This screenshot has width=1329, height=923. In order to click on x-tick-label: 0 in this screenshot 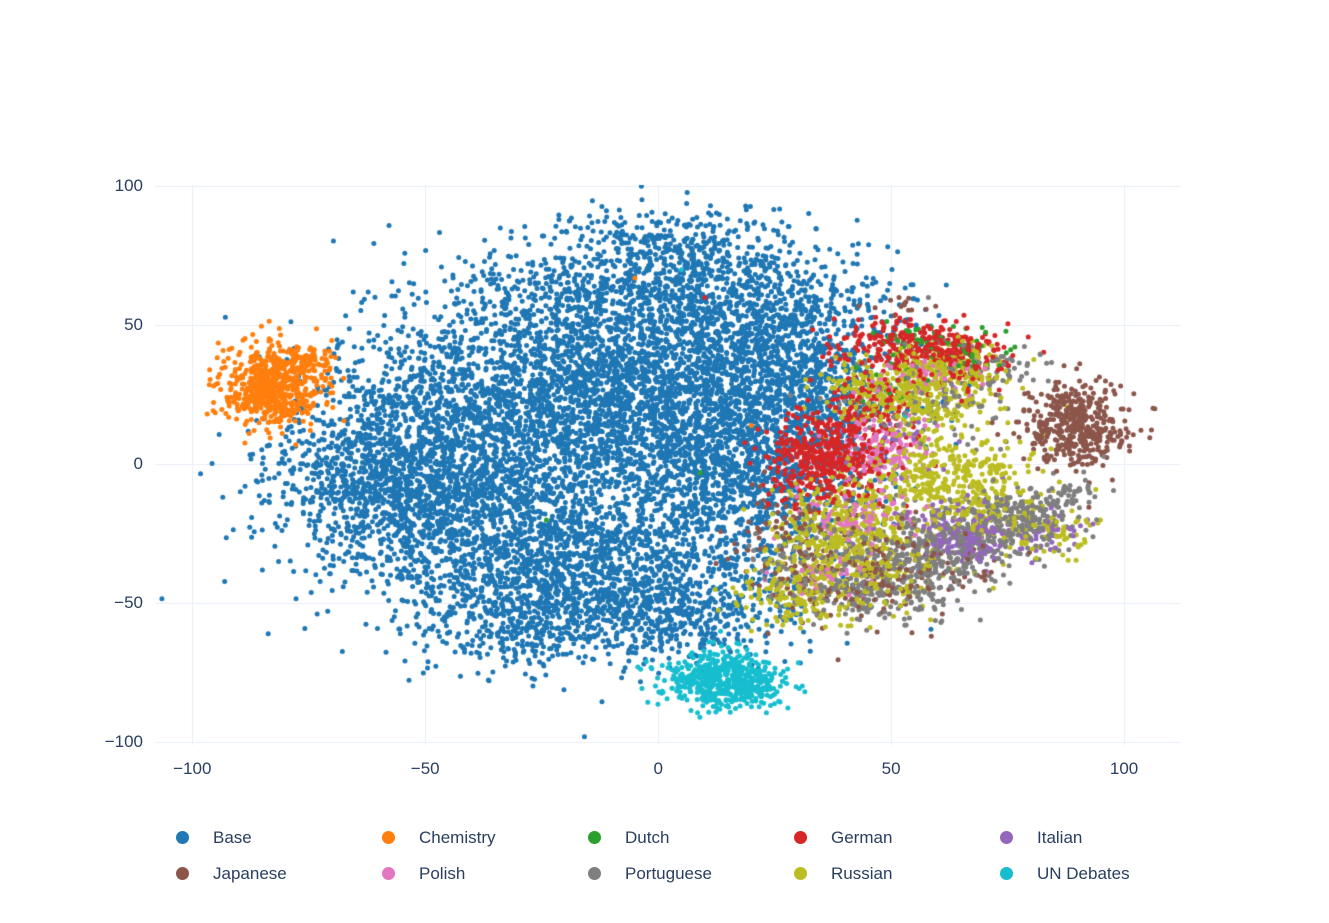, I will do `click(658, 768)`.